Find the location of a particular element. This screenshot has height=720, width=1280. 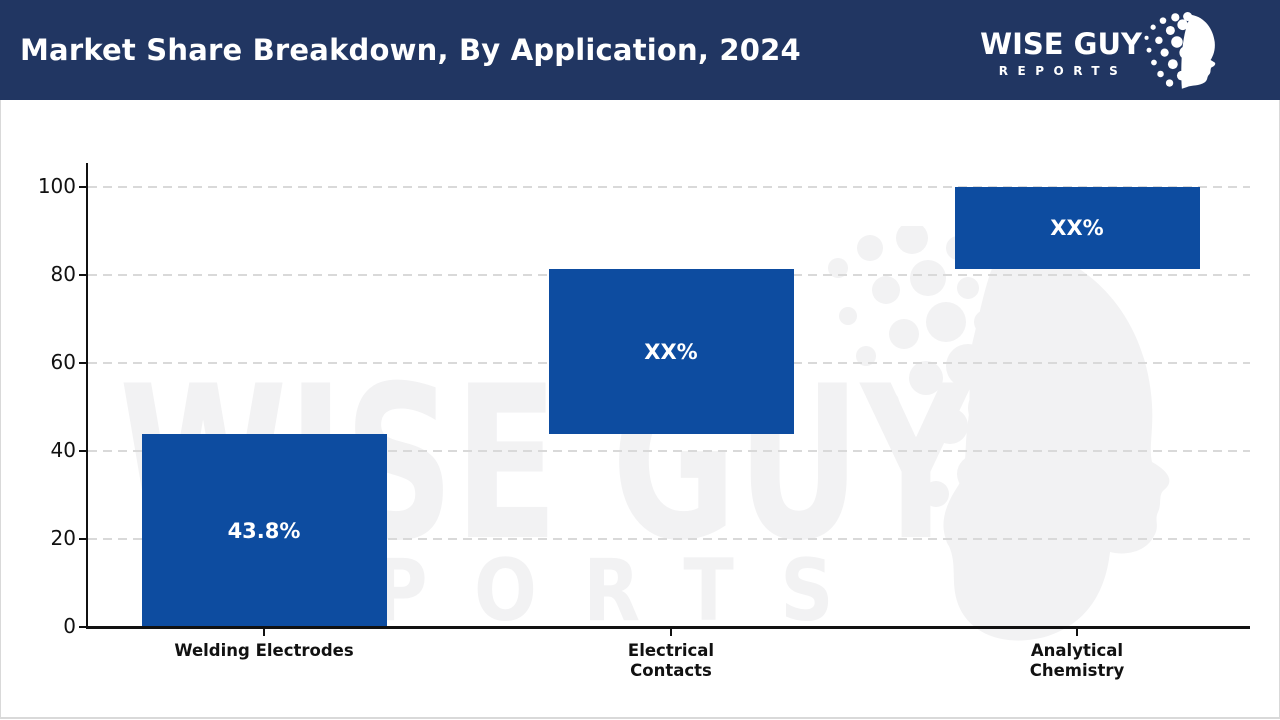

wise-guy-logo: WISE GUY REPORTS is located at coordinates (1099, 52).